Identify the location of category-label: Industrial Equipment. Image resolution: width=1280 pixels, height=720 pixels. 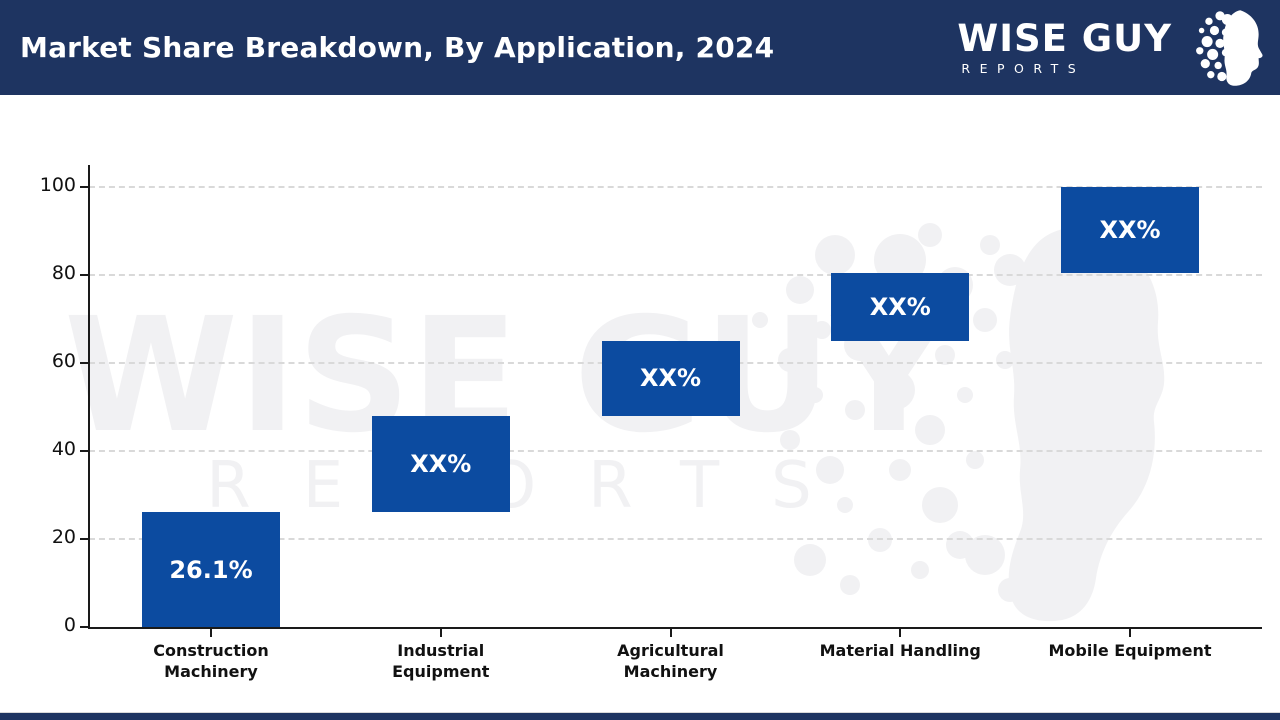
(441, 661).